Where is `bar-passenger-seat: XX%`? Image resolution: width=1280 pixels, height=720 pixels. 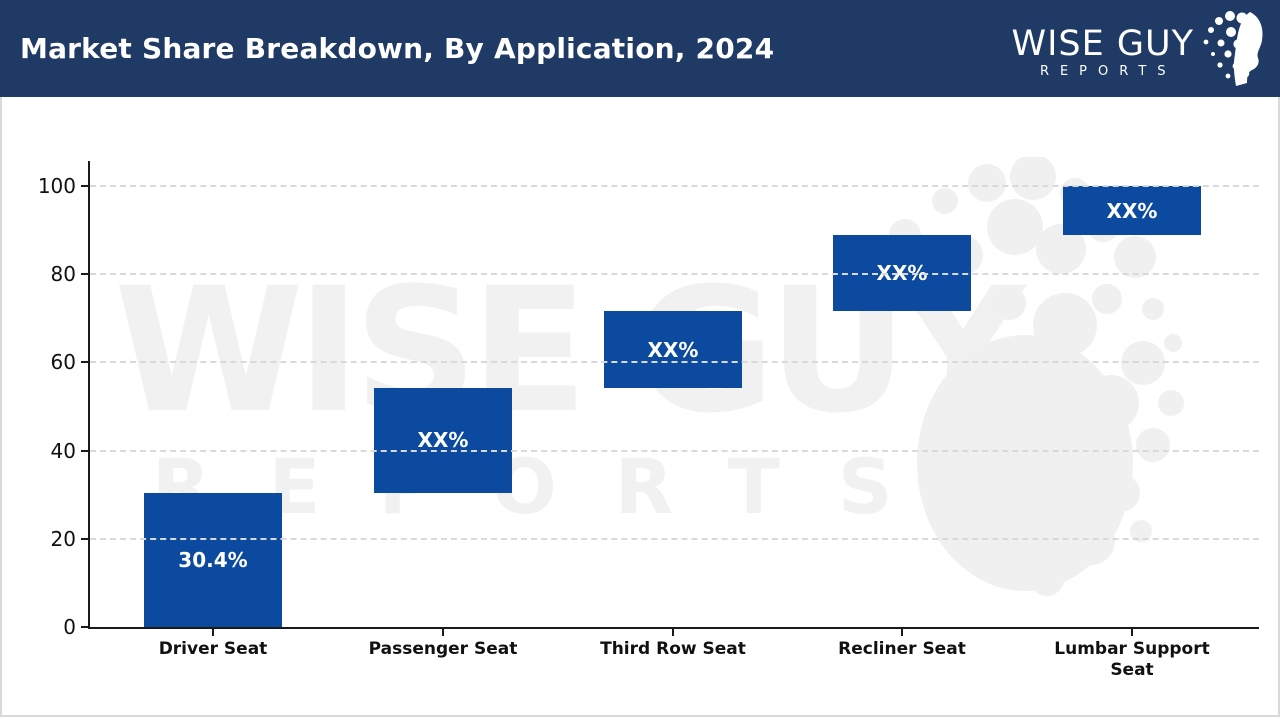
bar-passenger-seat: XX% is located at coordinates (443, 440).